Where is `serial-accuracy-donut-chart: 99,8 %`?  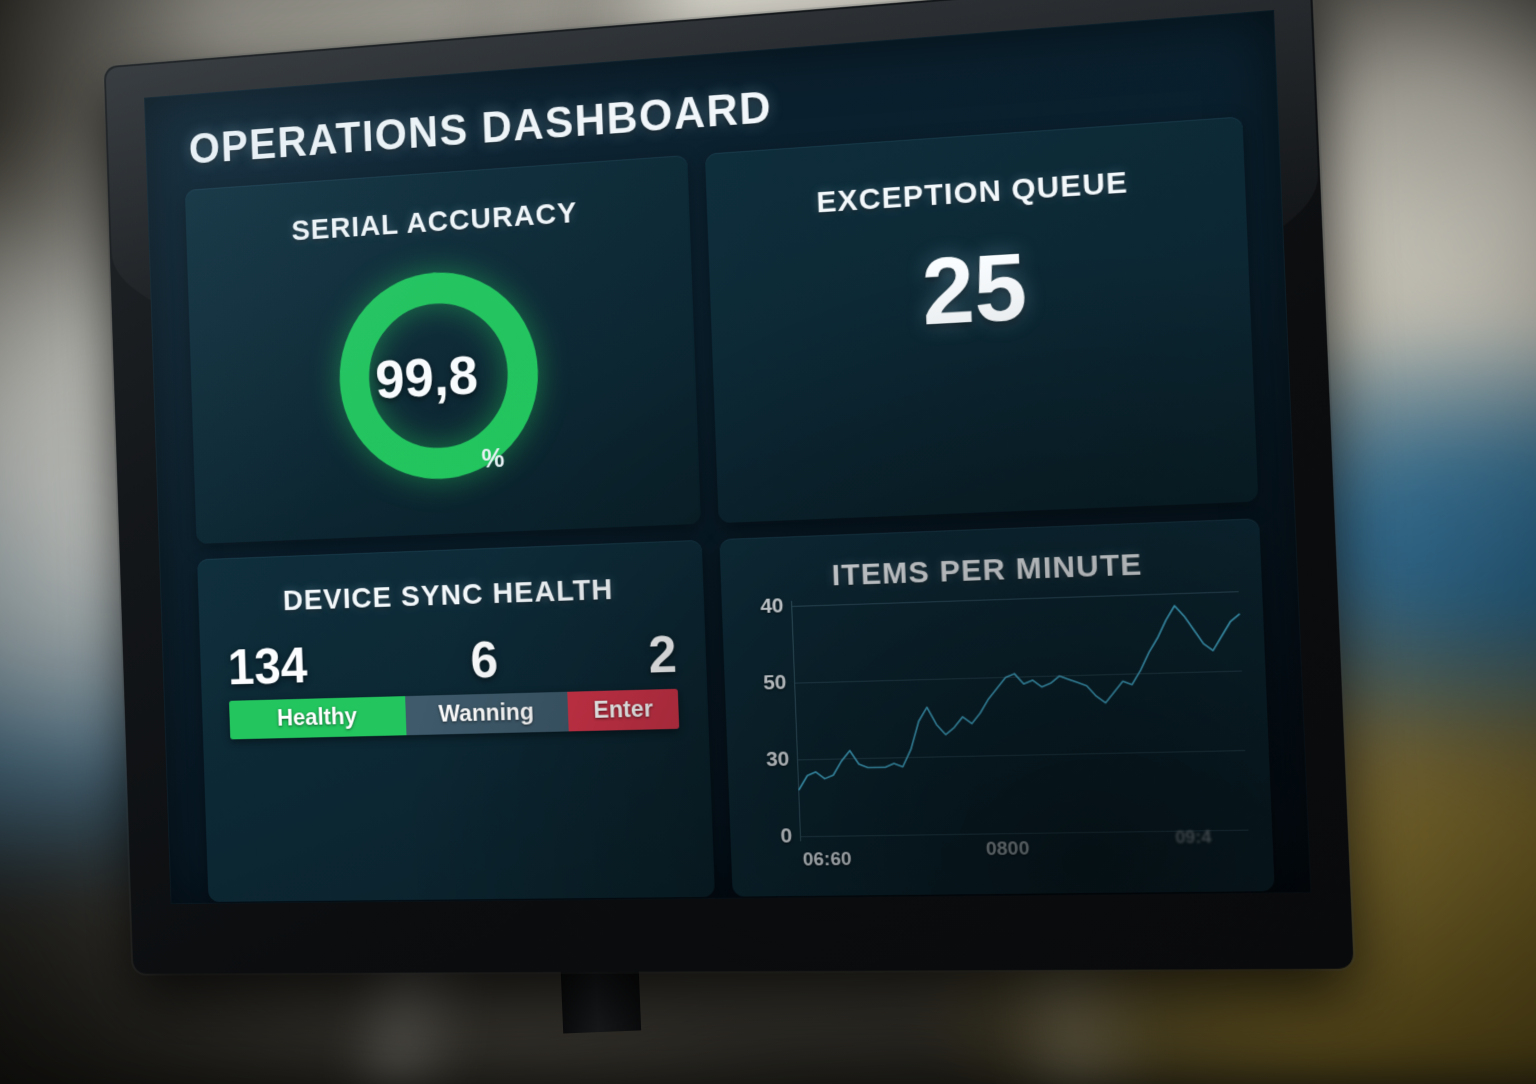 serial-accuracy-donut-chart: 99,8 % is located at coordinates (439, 375).